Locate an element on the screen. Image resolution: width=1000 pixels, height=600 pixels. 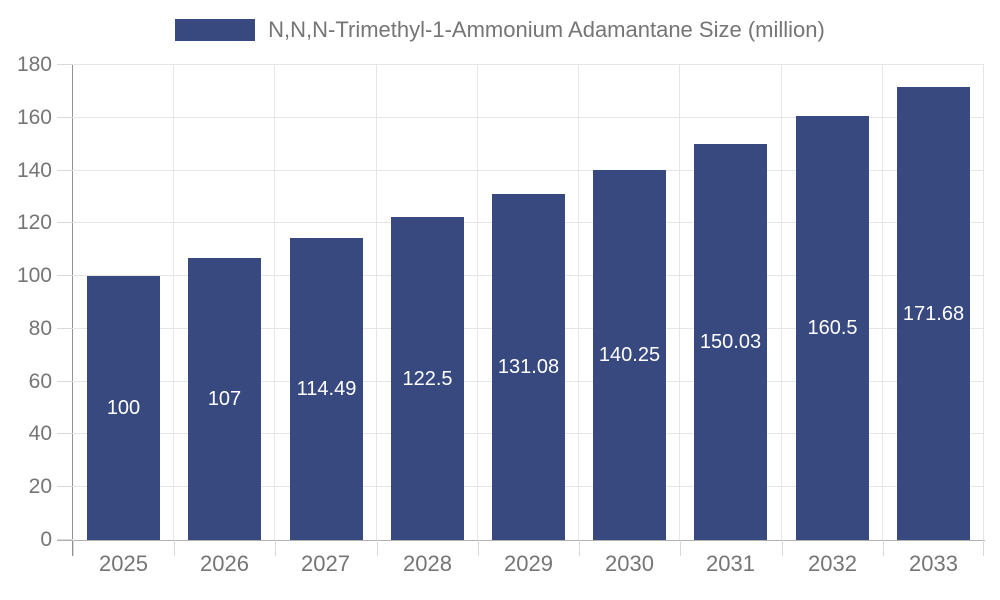
bar-value-label: 122.5 is located at coordinates (427, 379).